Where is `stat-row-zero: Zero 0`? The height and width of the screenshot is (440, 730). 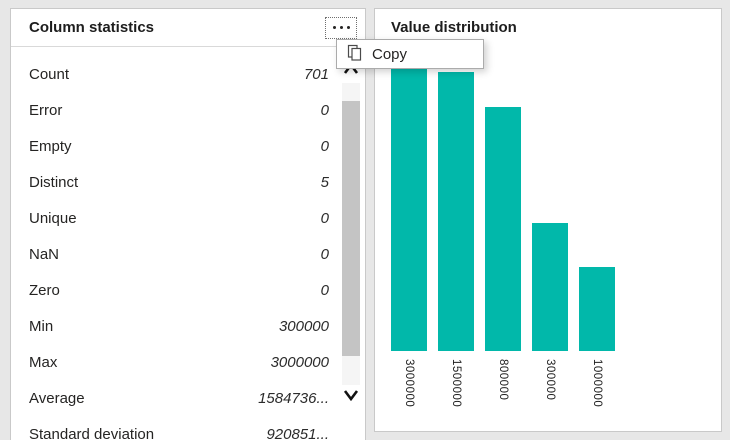 stat-row-zero: Zero 0 is located at coordinates (188, 290).